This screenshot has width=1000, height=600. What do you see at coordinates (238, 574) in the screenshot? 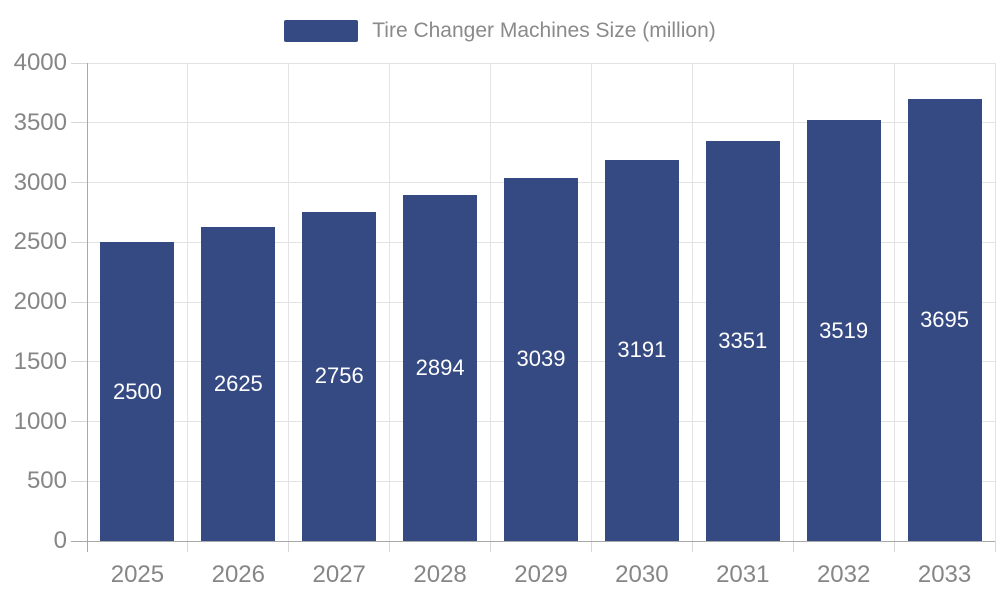
I see `x-axis-tick-label: 2026` at bounding box center [238, 574].